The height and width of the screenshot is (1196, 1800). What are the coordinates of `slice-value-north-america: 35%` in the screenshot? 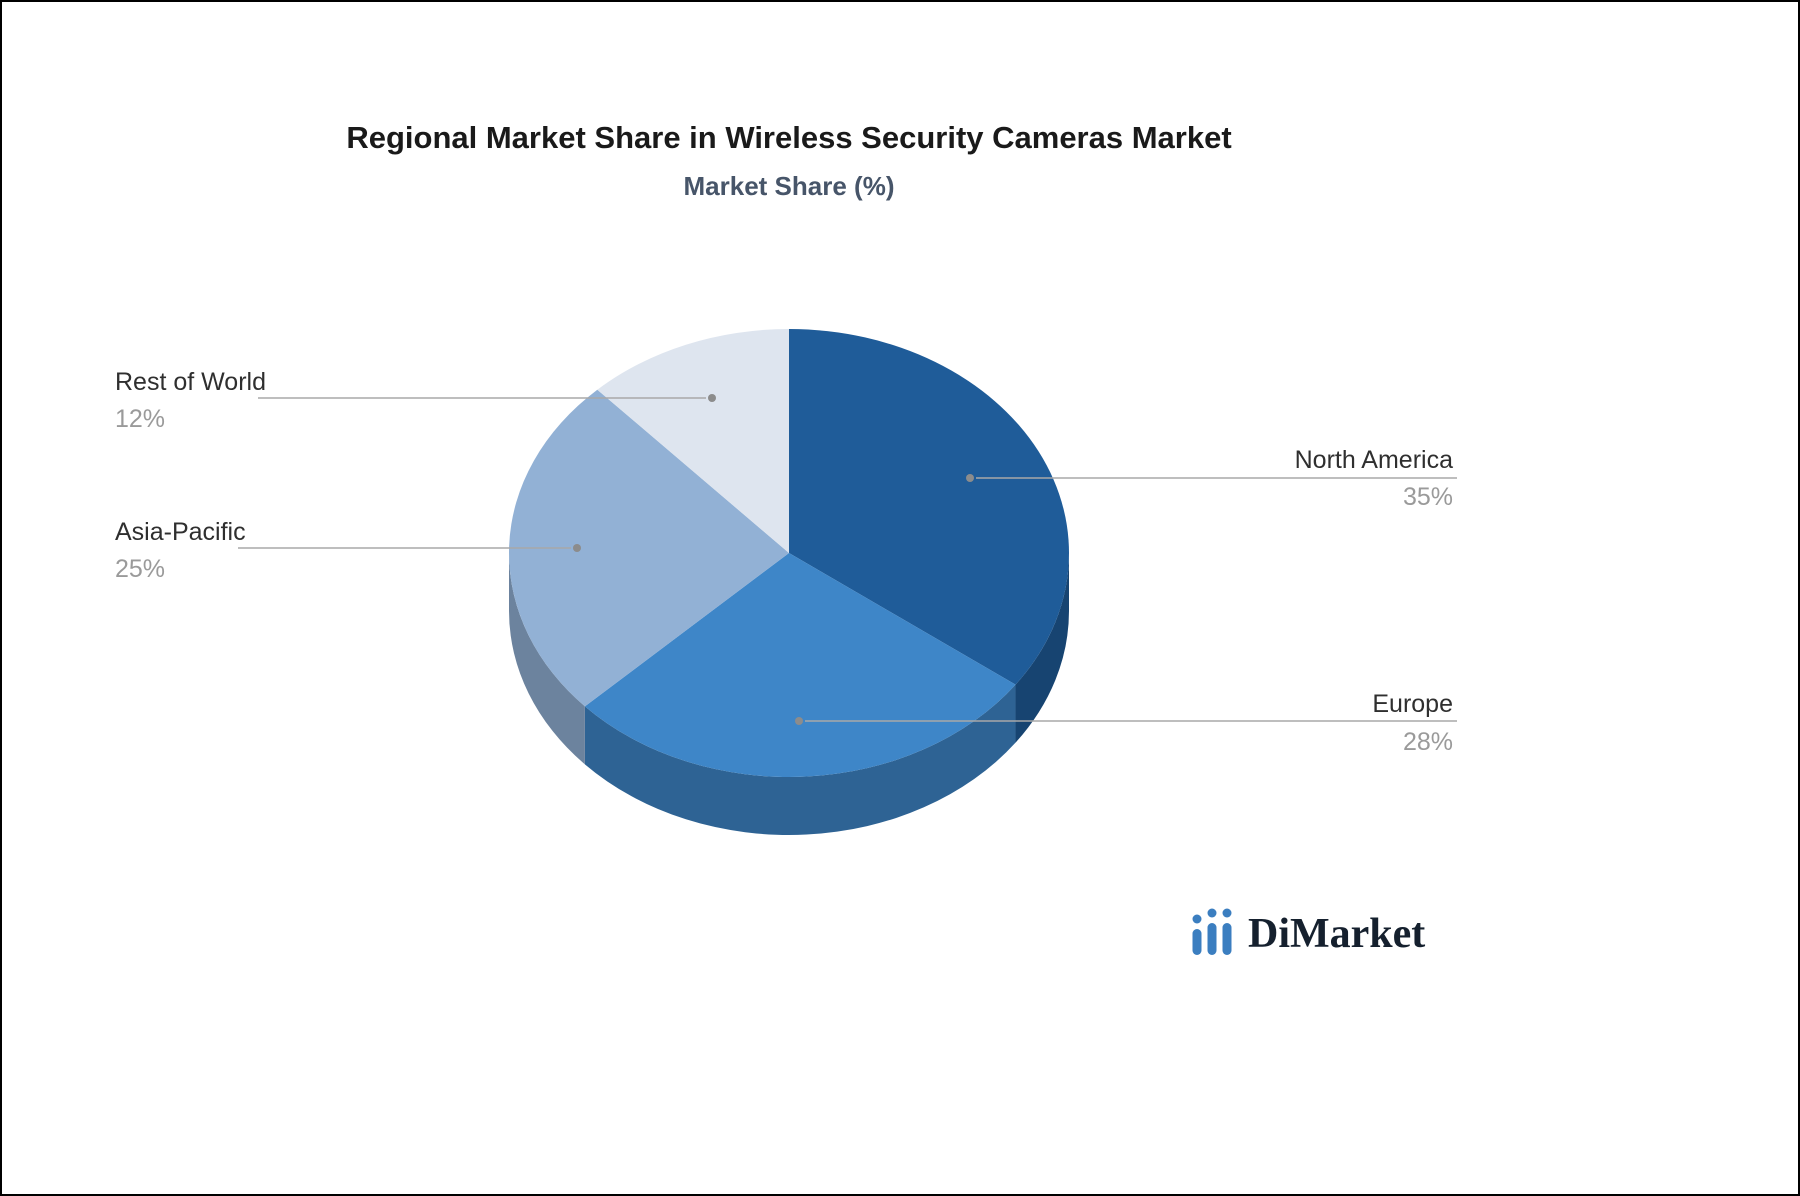 It's located at (1427, 497).